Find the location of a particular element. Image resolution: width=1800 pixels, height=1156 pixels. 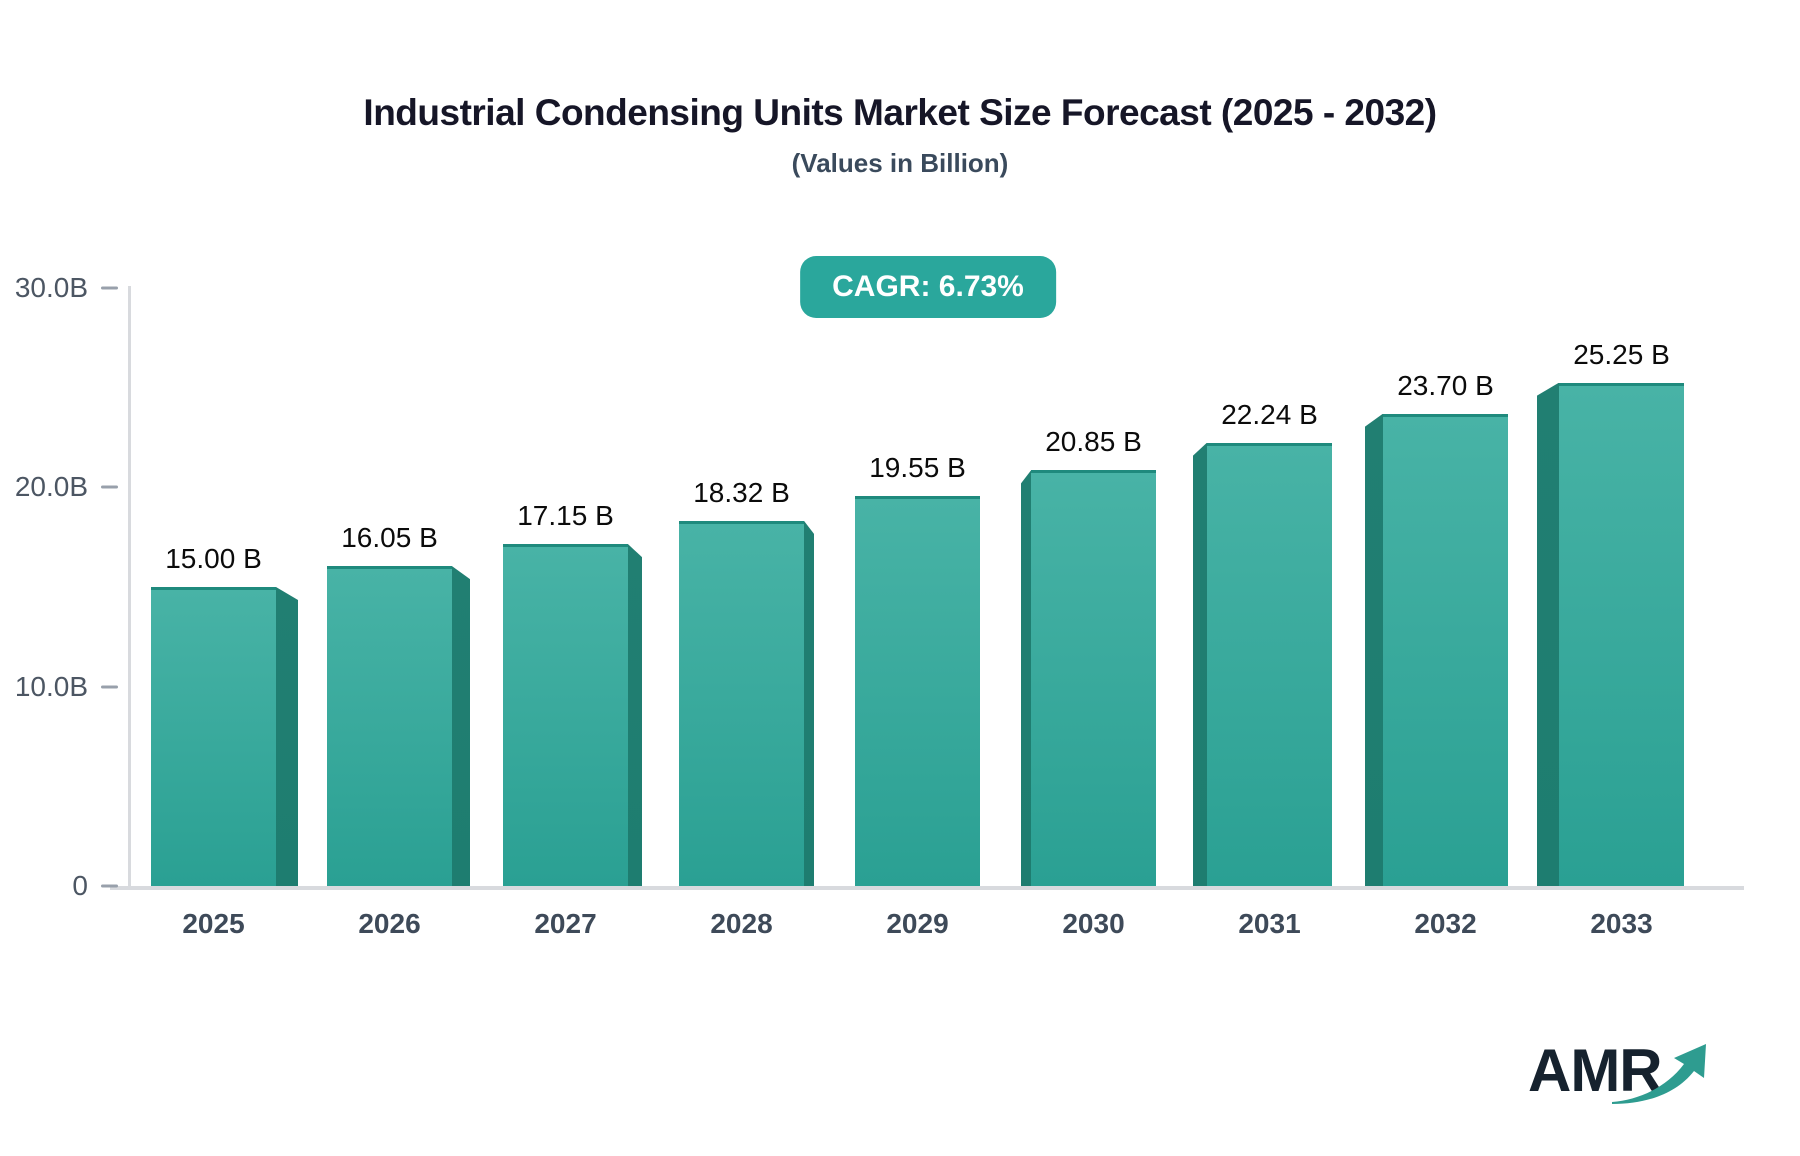

cagr-badge: CAGR: 6.73% is located at coordinates (928, 287).